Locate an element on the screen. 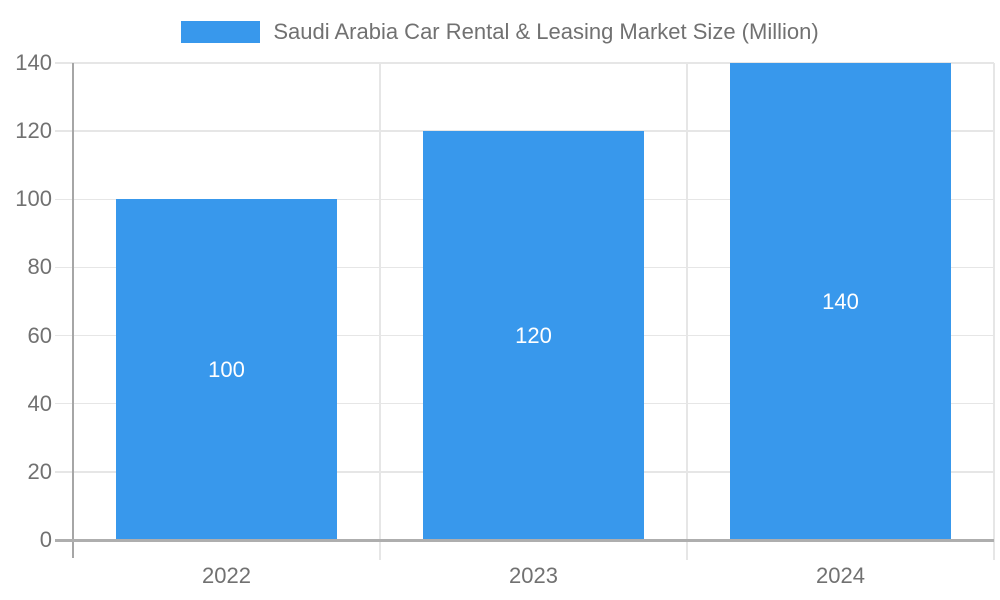 Image resolution: width=1000 pixels, height=600 pixels. y-tick-label-40: 40 is located at coordinates (39, 403).